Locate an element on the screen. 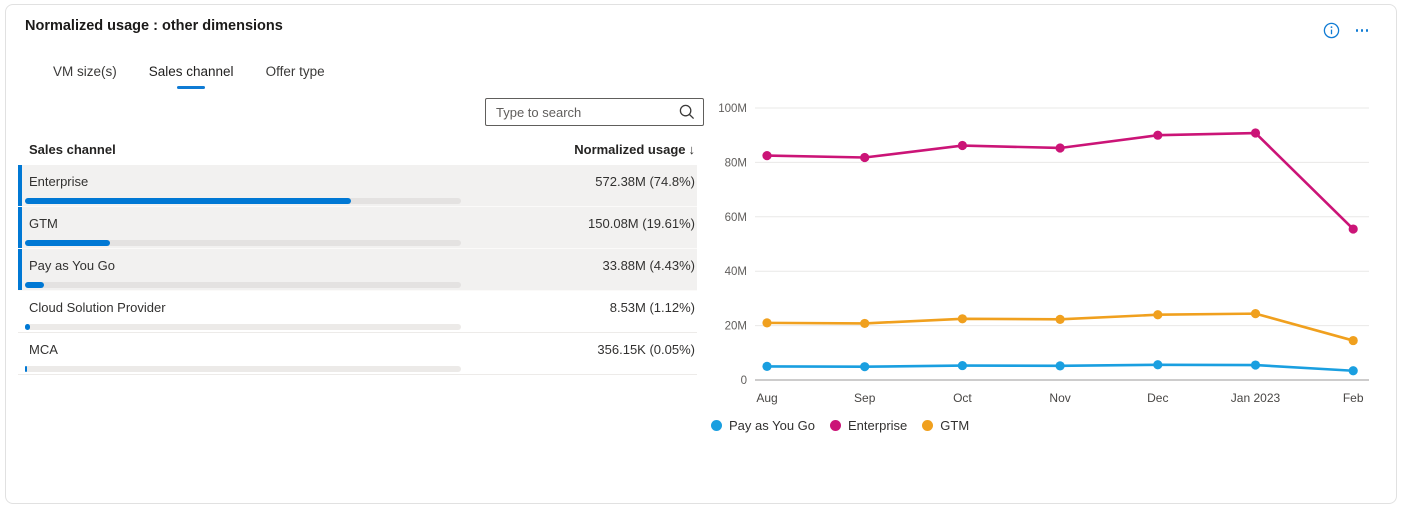  tab-sales-channel: Sales channel is located at coordinates (191, 75).